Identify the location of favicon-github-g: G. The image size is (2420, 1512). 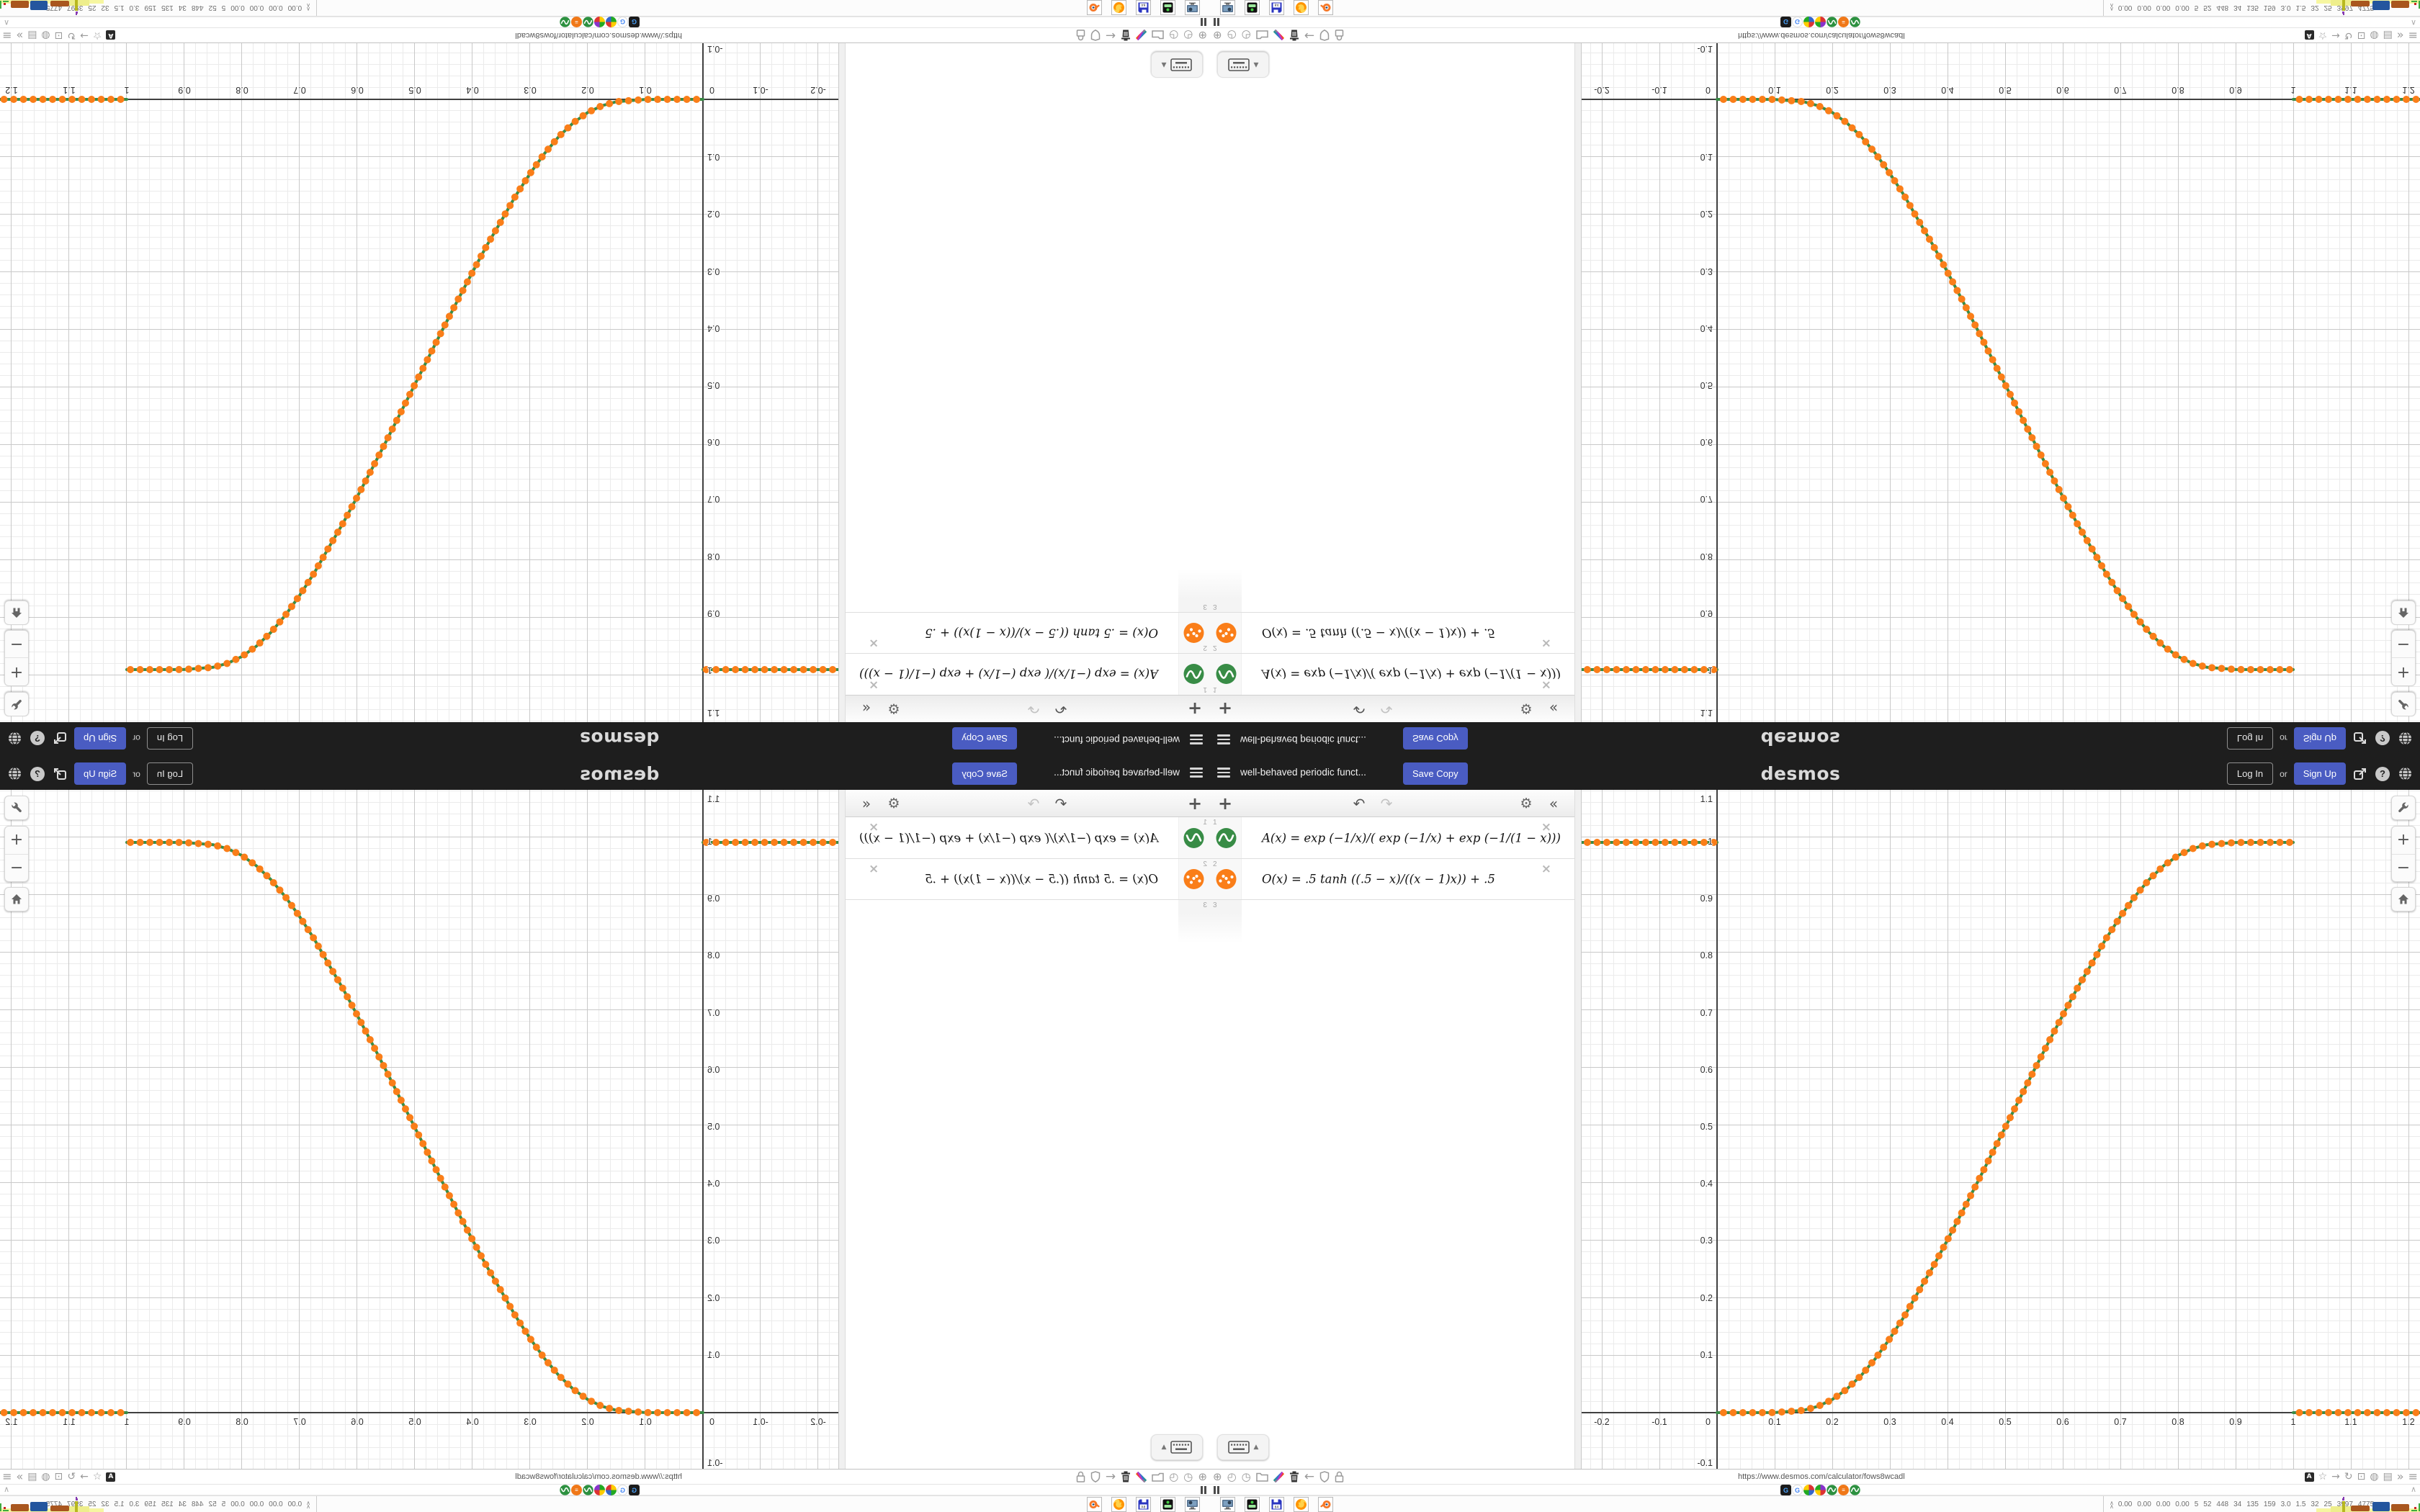
(634, 1490).